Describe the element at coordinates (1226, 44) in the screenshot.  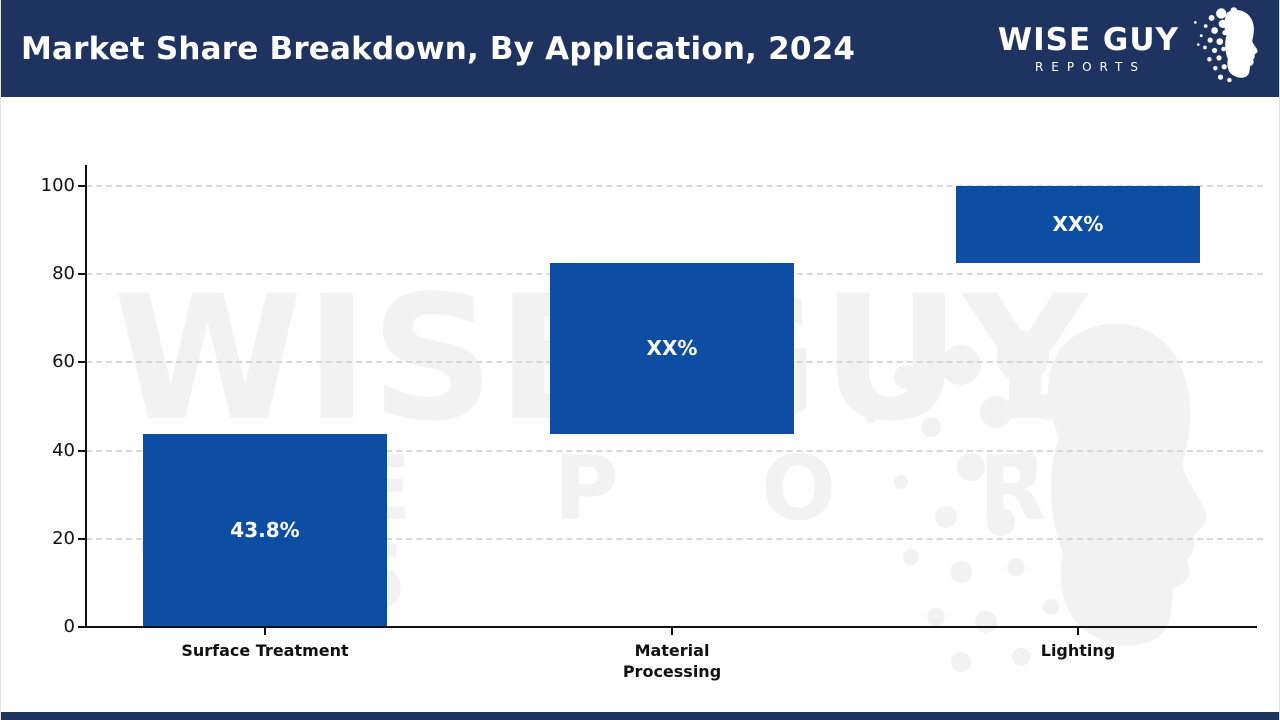
I see `brand-face-icon` at that location.